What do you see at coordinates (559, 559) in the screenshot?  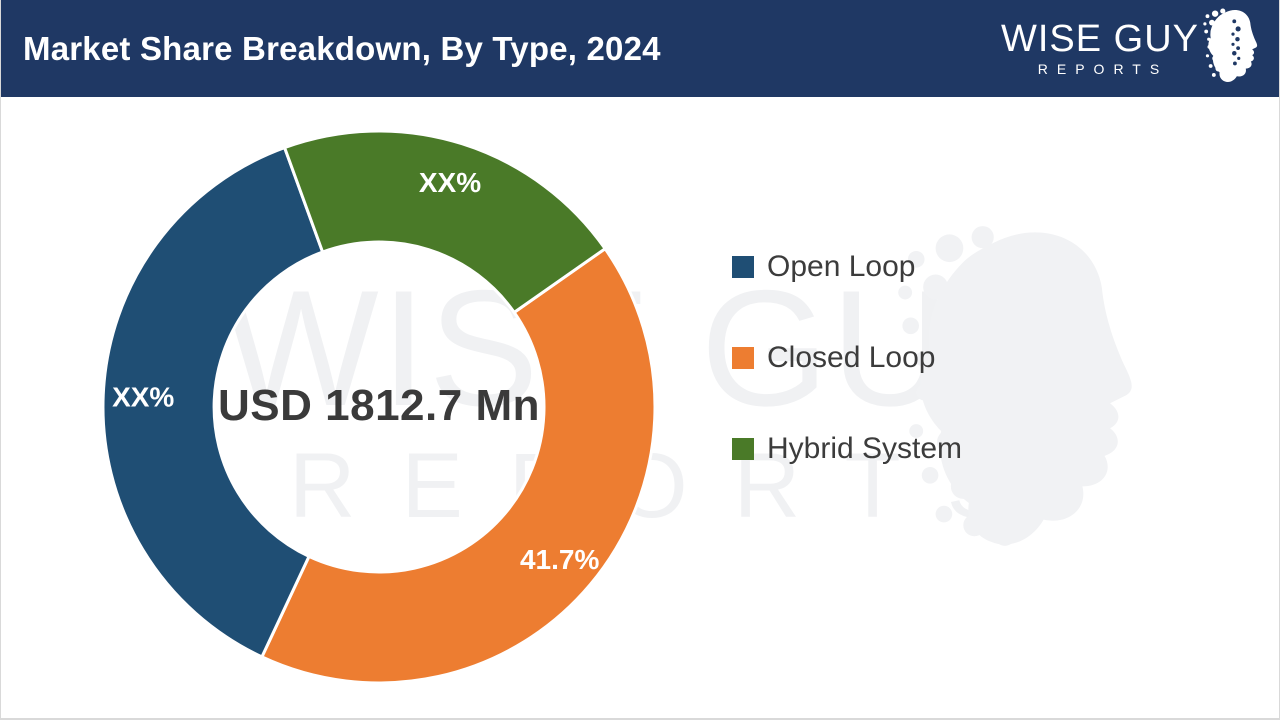 I see `segment-label-closed-loop: 41.7%` at bounding box center [559, 559].